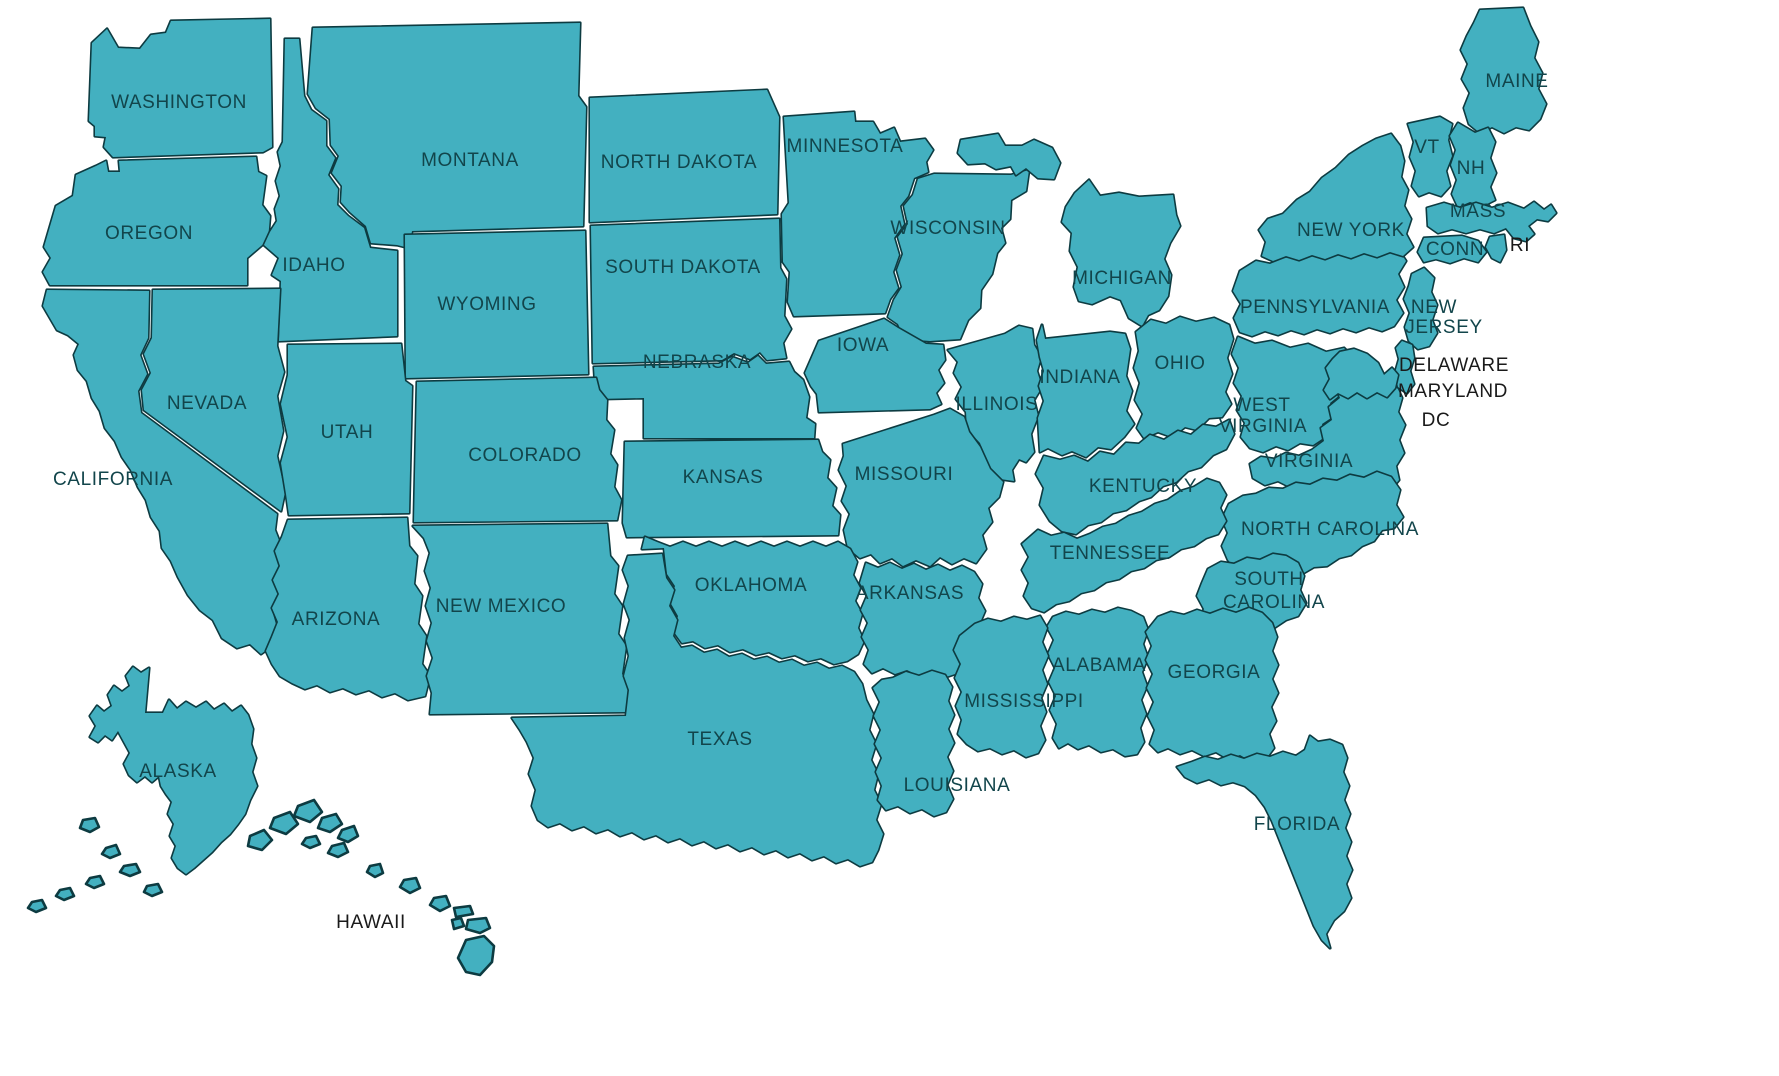  Describe the element at coordinates (910, 593) in the screenshot. I see `label-arkansas: ARKANSAS` at that location.